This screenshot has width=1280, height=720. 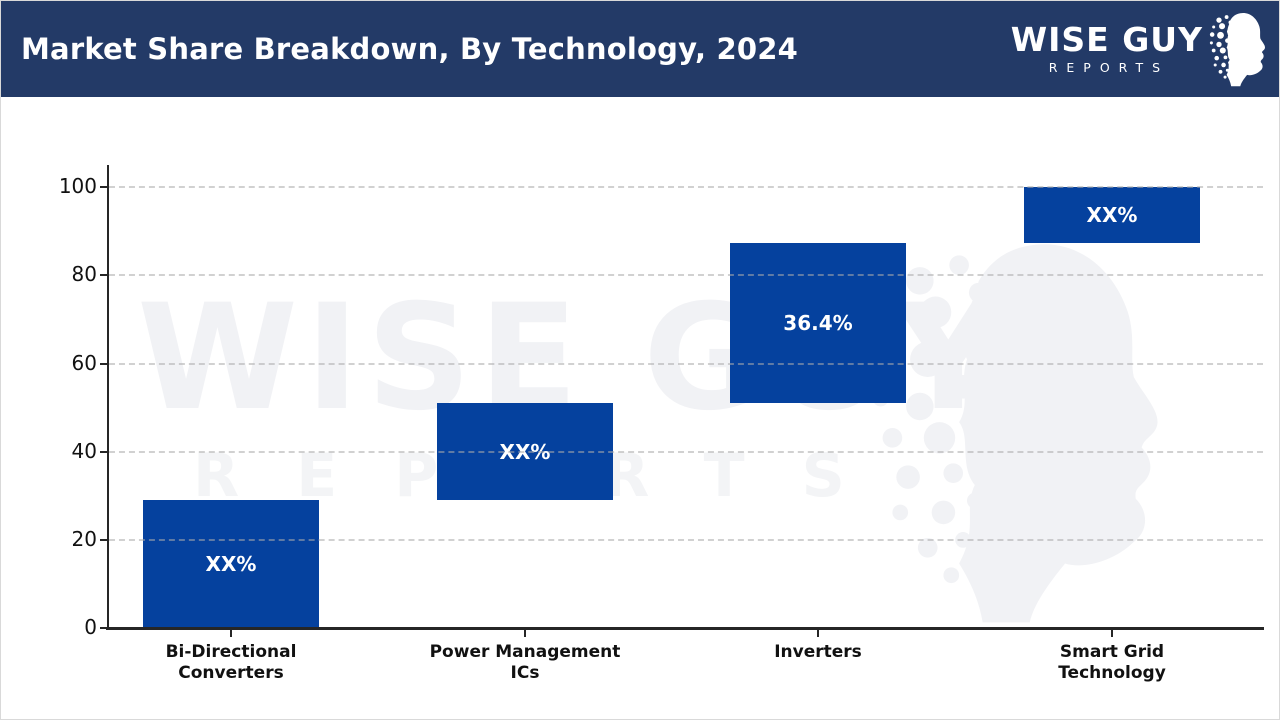 I want to click on logo-text: WISE GUY REPORTS, so click(x=1106, y=48).